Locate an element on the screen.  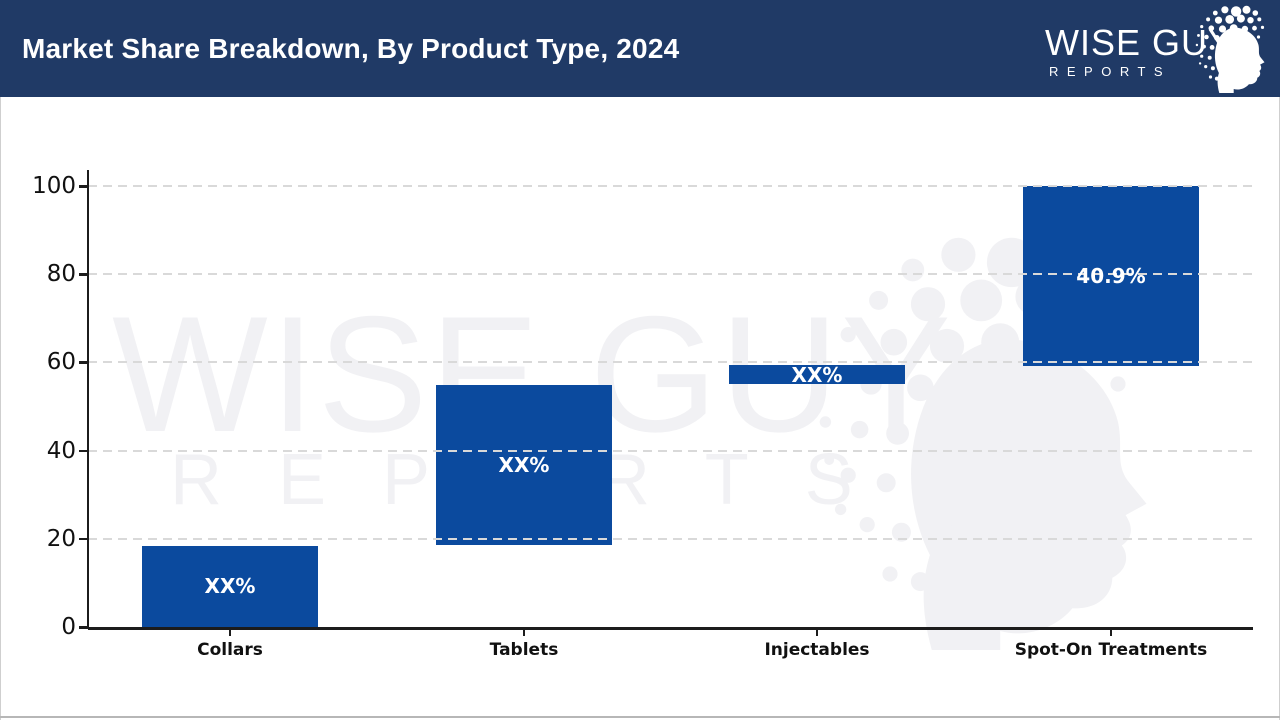
y-tick-label: 60 is located at coordinates (61, 362).